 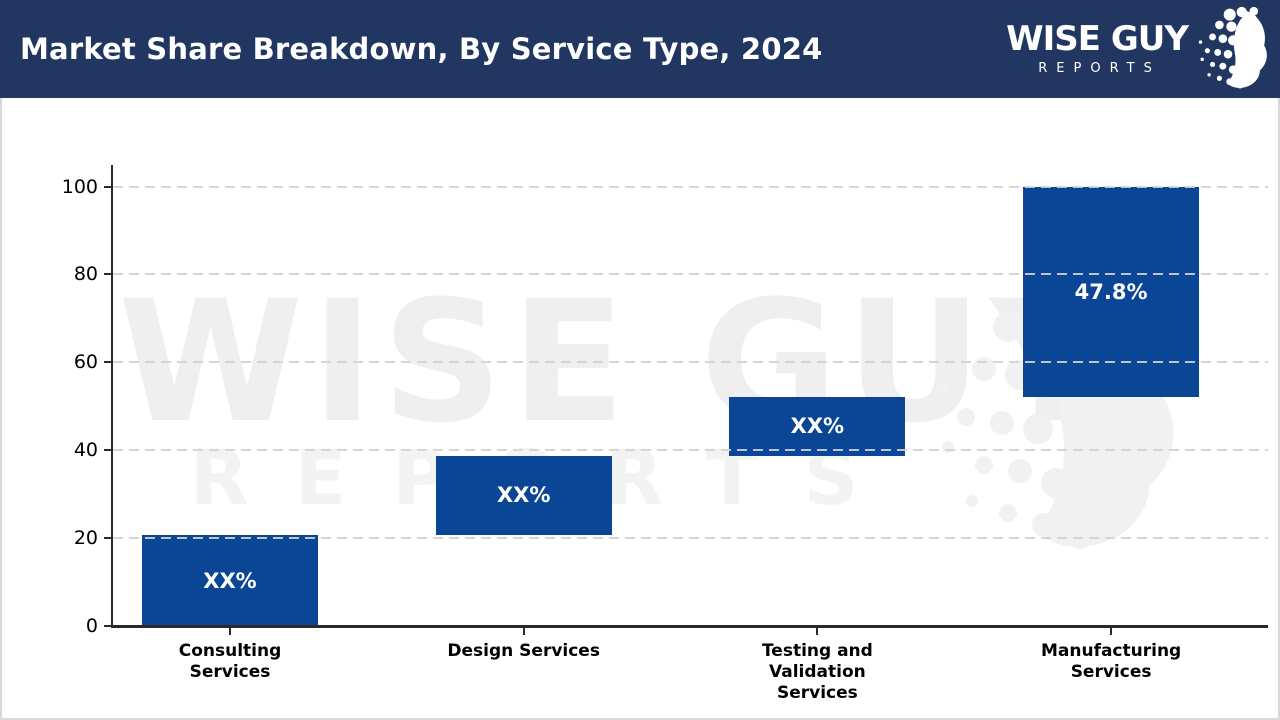 What do you see at coordinates (85, 450) in the screenshot?
I see `y-tick-label: 40` at bounding box center [85, 450].